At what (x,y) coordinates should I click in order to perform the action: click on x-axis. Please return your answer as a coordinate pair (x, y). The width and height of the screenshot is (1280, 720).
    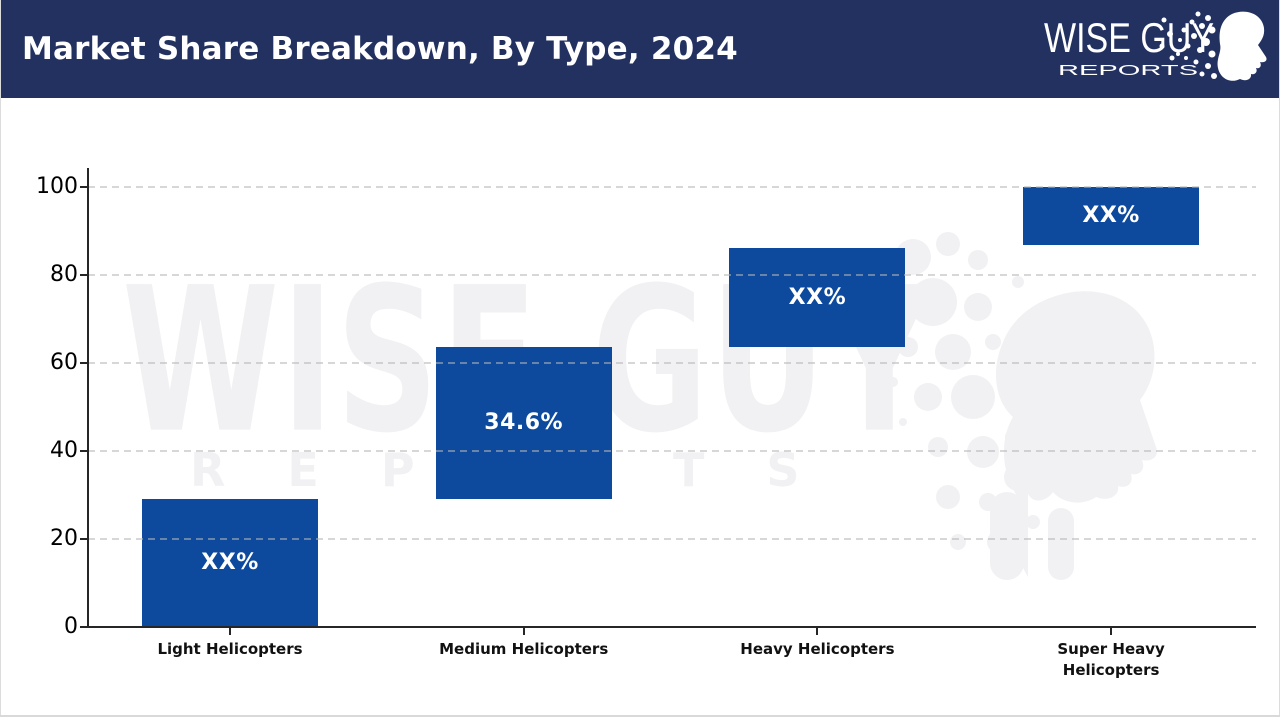
    Looking at the image, I should click on (671, 627).